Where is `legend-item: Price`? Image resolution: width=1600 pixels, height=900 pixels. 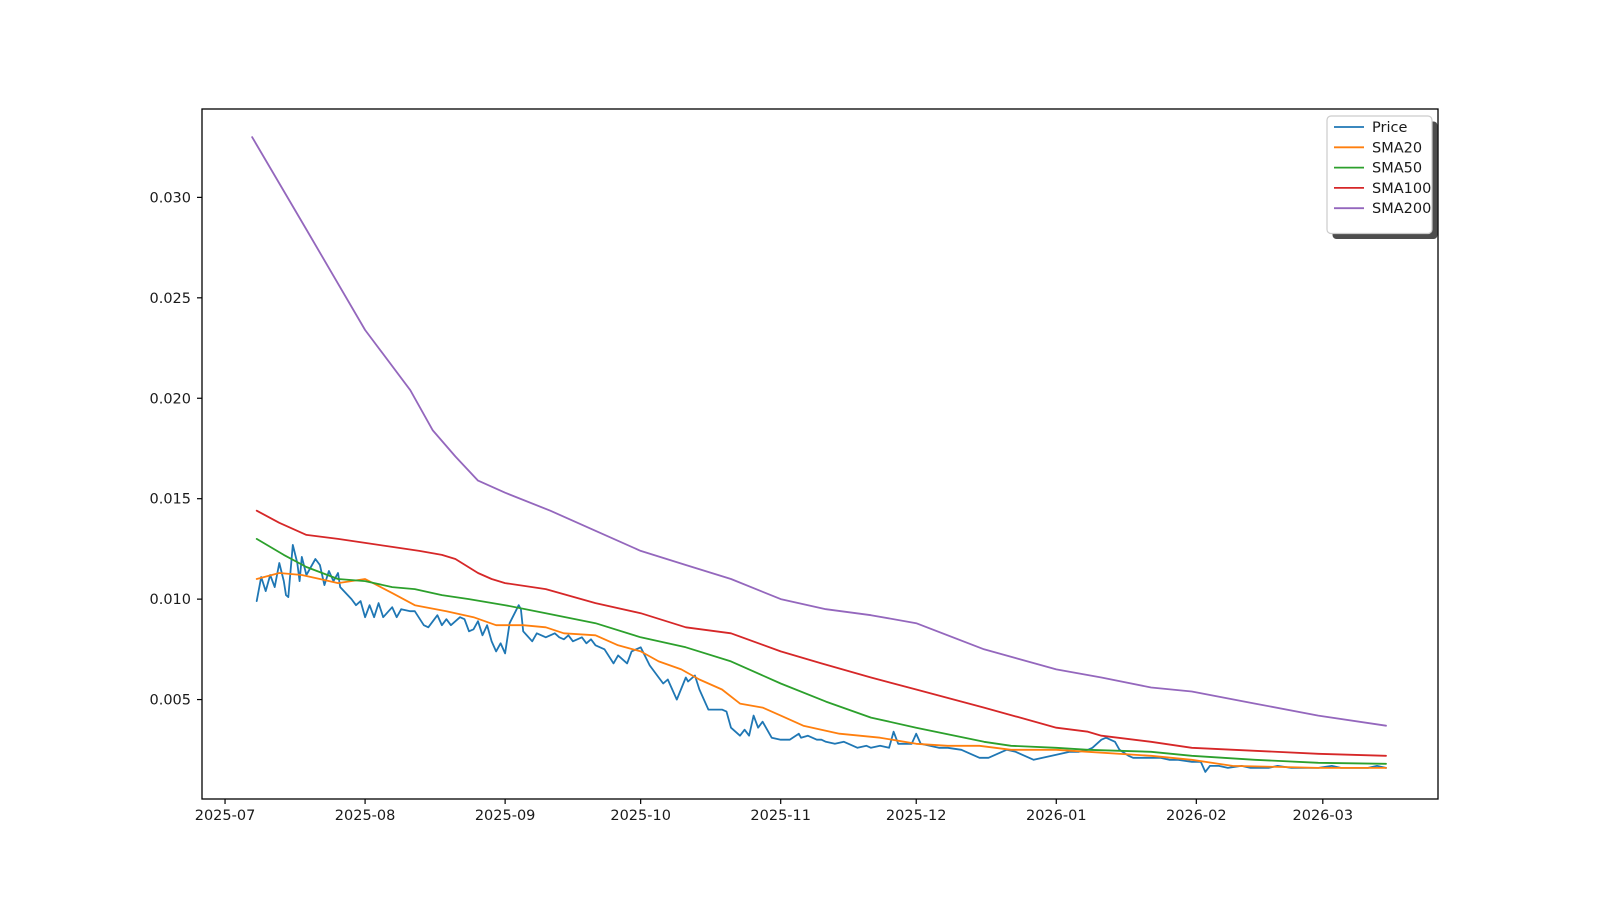 legend-item: Price is located at coordinates (1370, 128).